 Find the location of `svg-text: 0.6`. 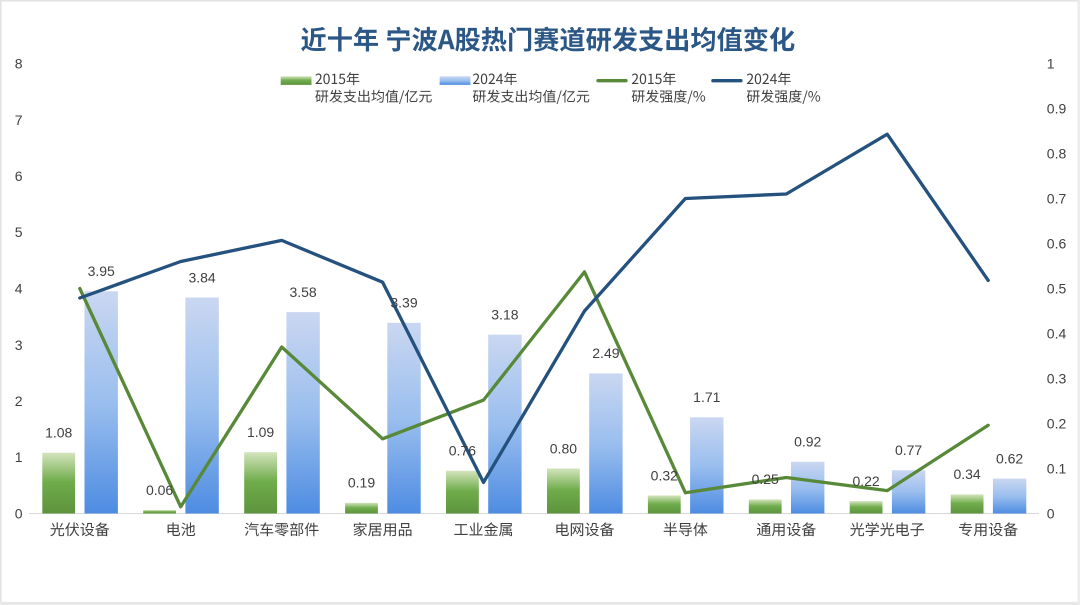

svg-text: 0.6 is located at coordinates (1057, 244).